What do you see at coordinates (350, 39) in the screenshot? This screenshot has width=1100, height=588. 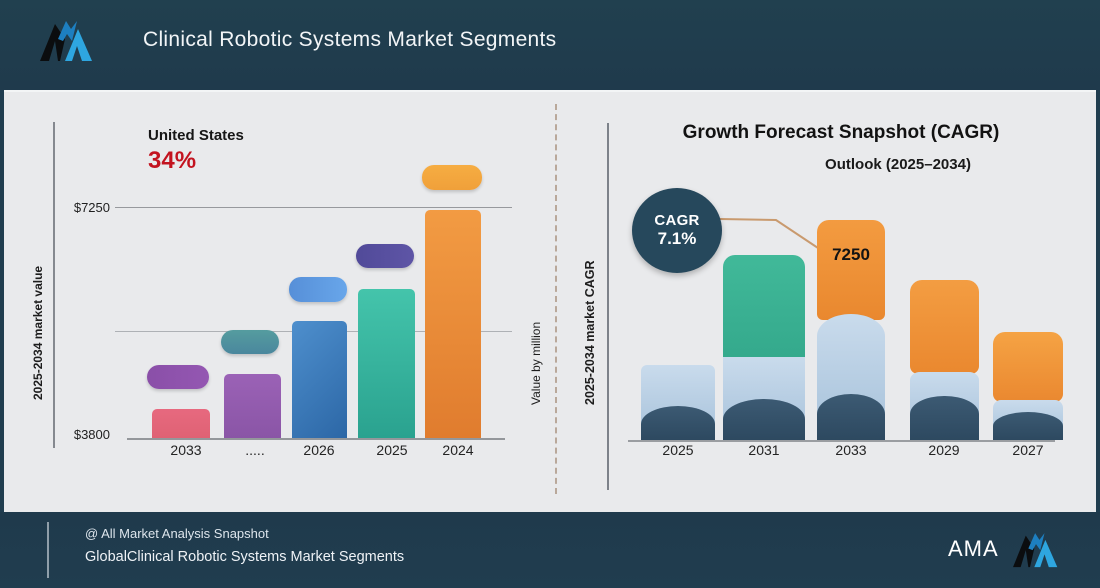 I see `page-title: Clinical Robotic Systems Market Segments` at bounding box center [350, 39].